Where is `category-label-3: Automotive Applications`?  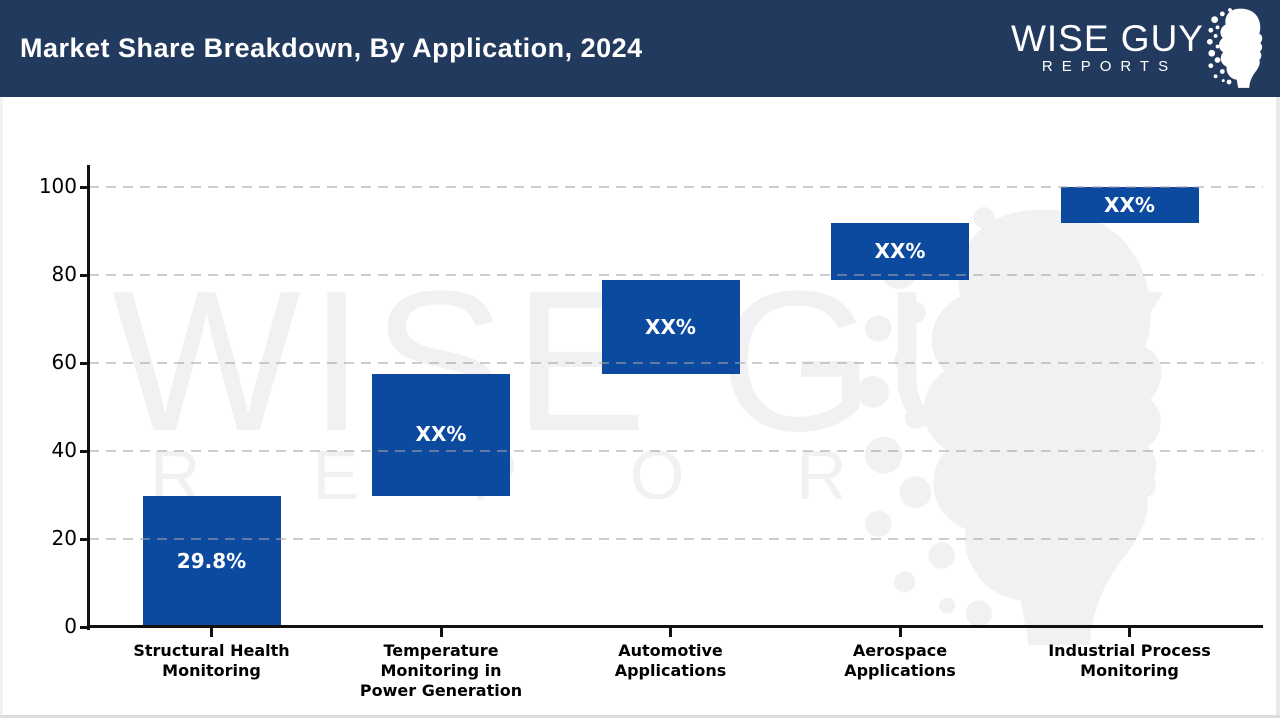
category-label-3: Automotive Applications is located at coordinates (670, 660).